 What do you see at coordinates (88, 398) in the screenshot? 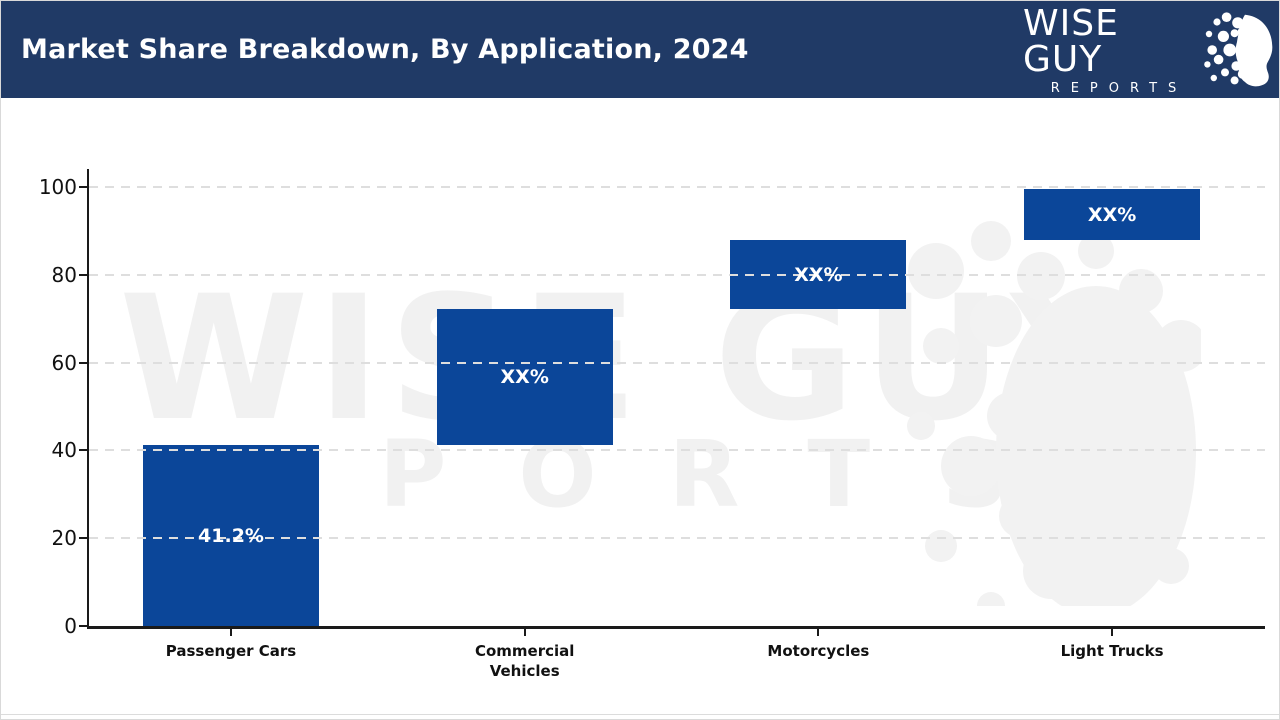
I see `y-axis-line` at bounding box center [88, 398].